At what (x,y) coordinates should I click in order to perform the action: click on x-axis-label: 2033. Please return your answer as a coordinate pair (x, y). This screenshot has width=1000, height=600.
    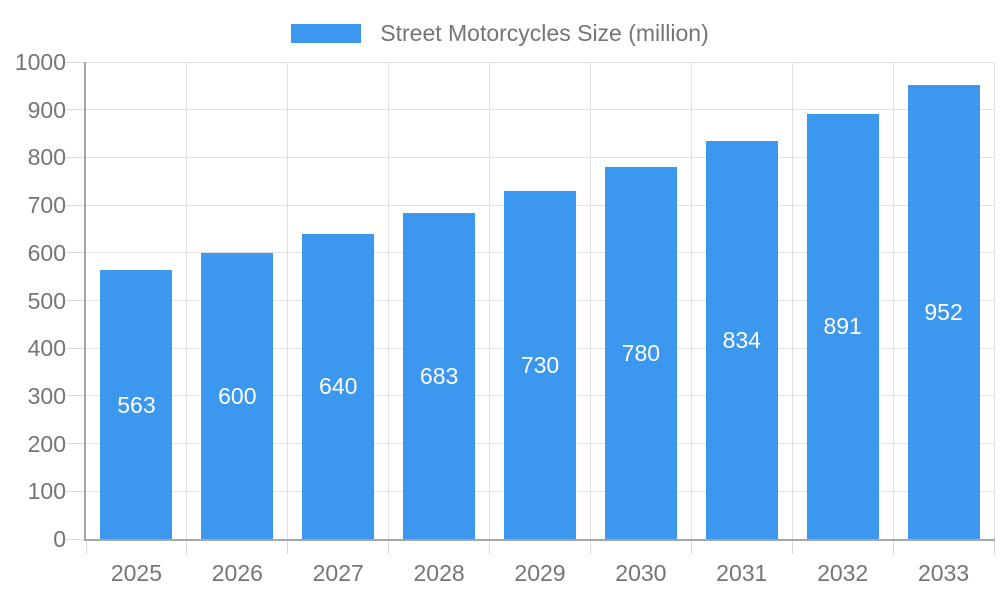
    Looking at the image, I should click on (943, 573).